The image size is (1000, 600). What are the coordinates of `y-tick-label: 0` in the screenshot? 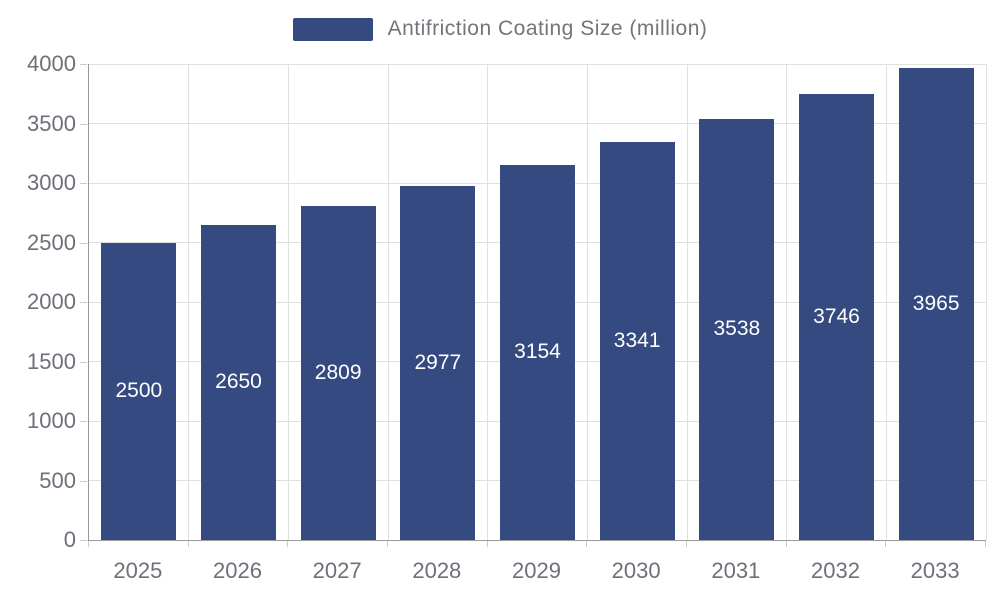 It's located at (69, 539).